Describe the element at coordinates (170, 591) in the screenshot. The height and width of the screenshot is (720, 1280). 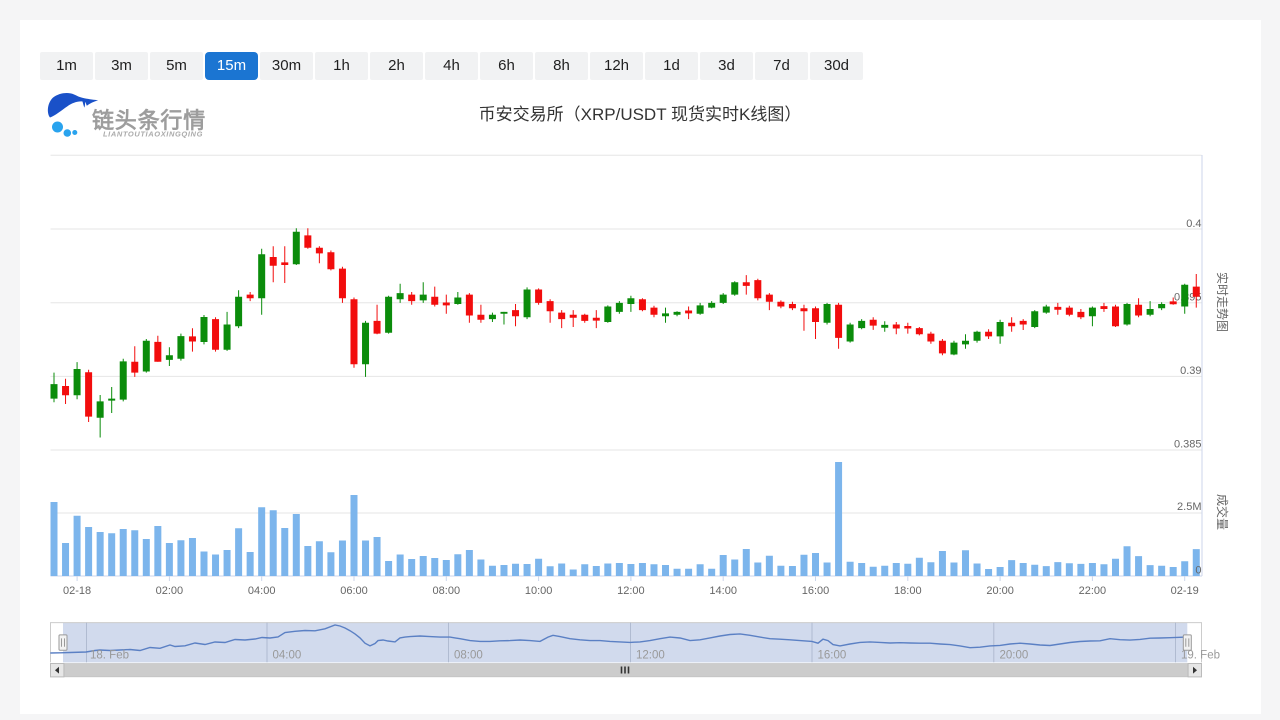
I see `svg-text: 02:00` at that location.